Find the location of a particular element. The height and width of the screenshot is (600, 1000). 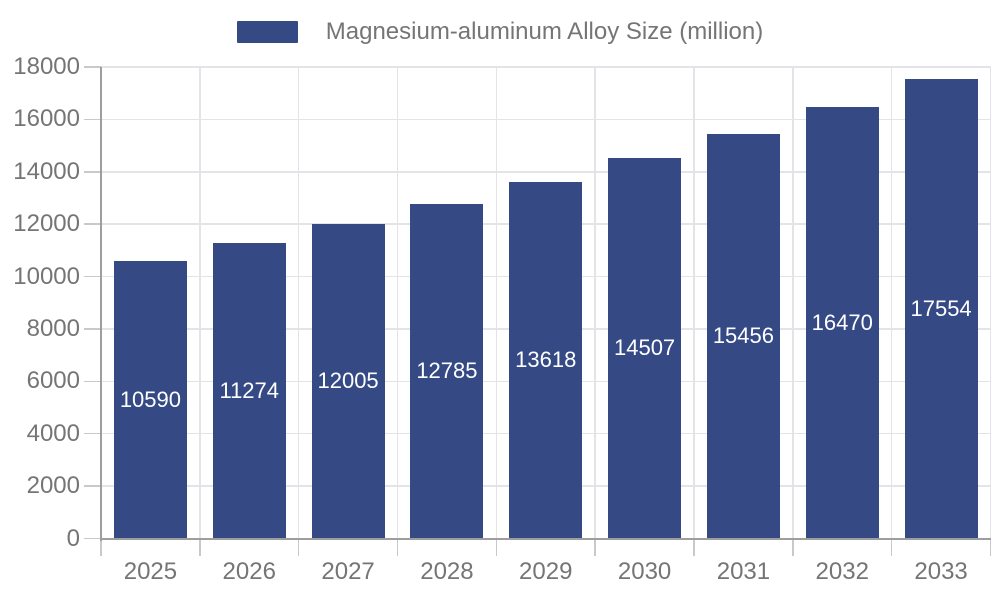

y-axis-tick-label: 0 is located at coordinates (73, 538).